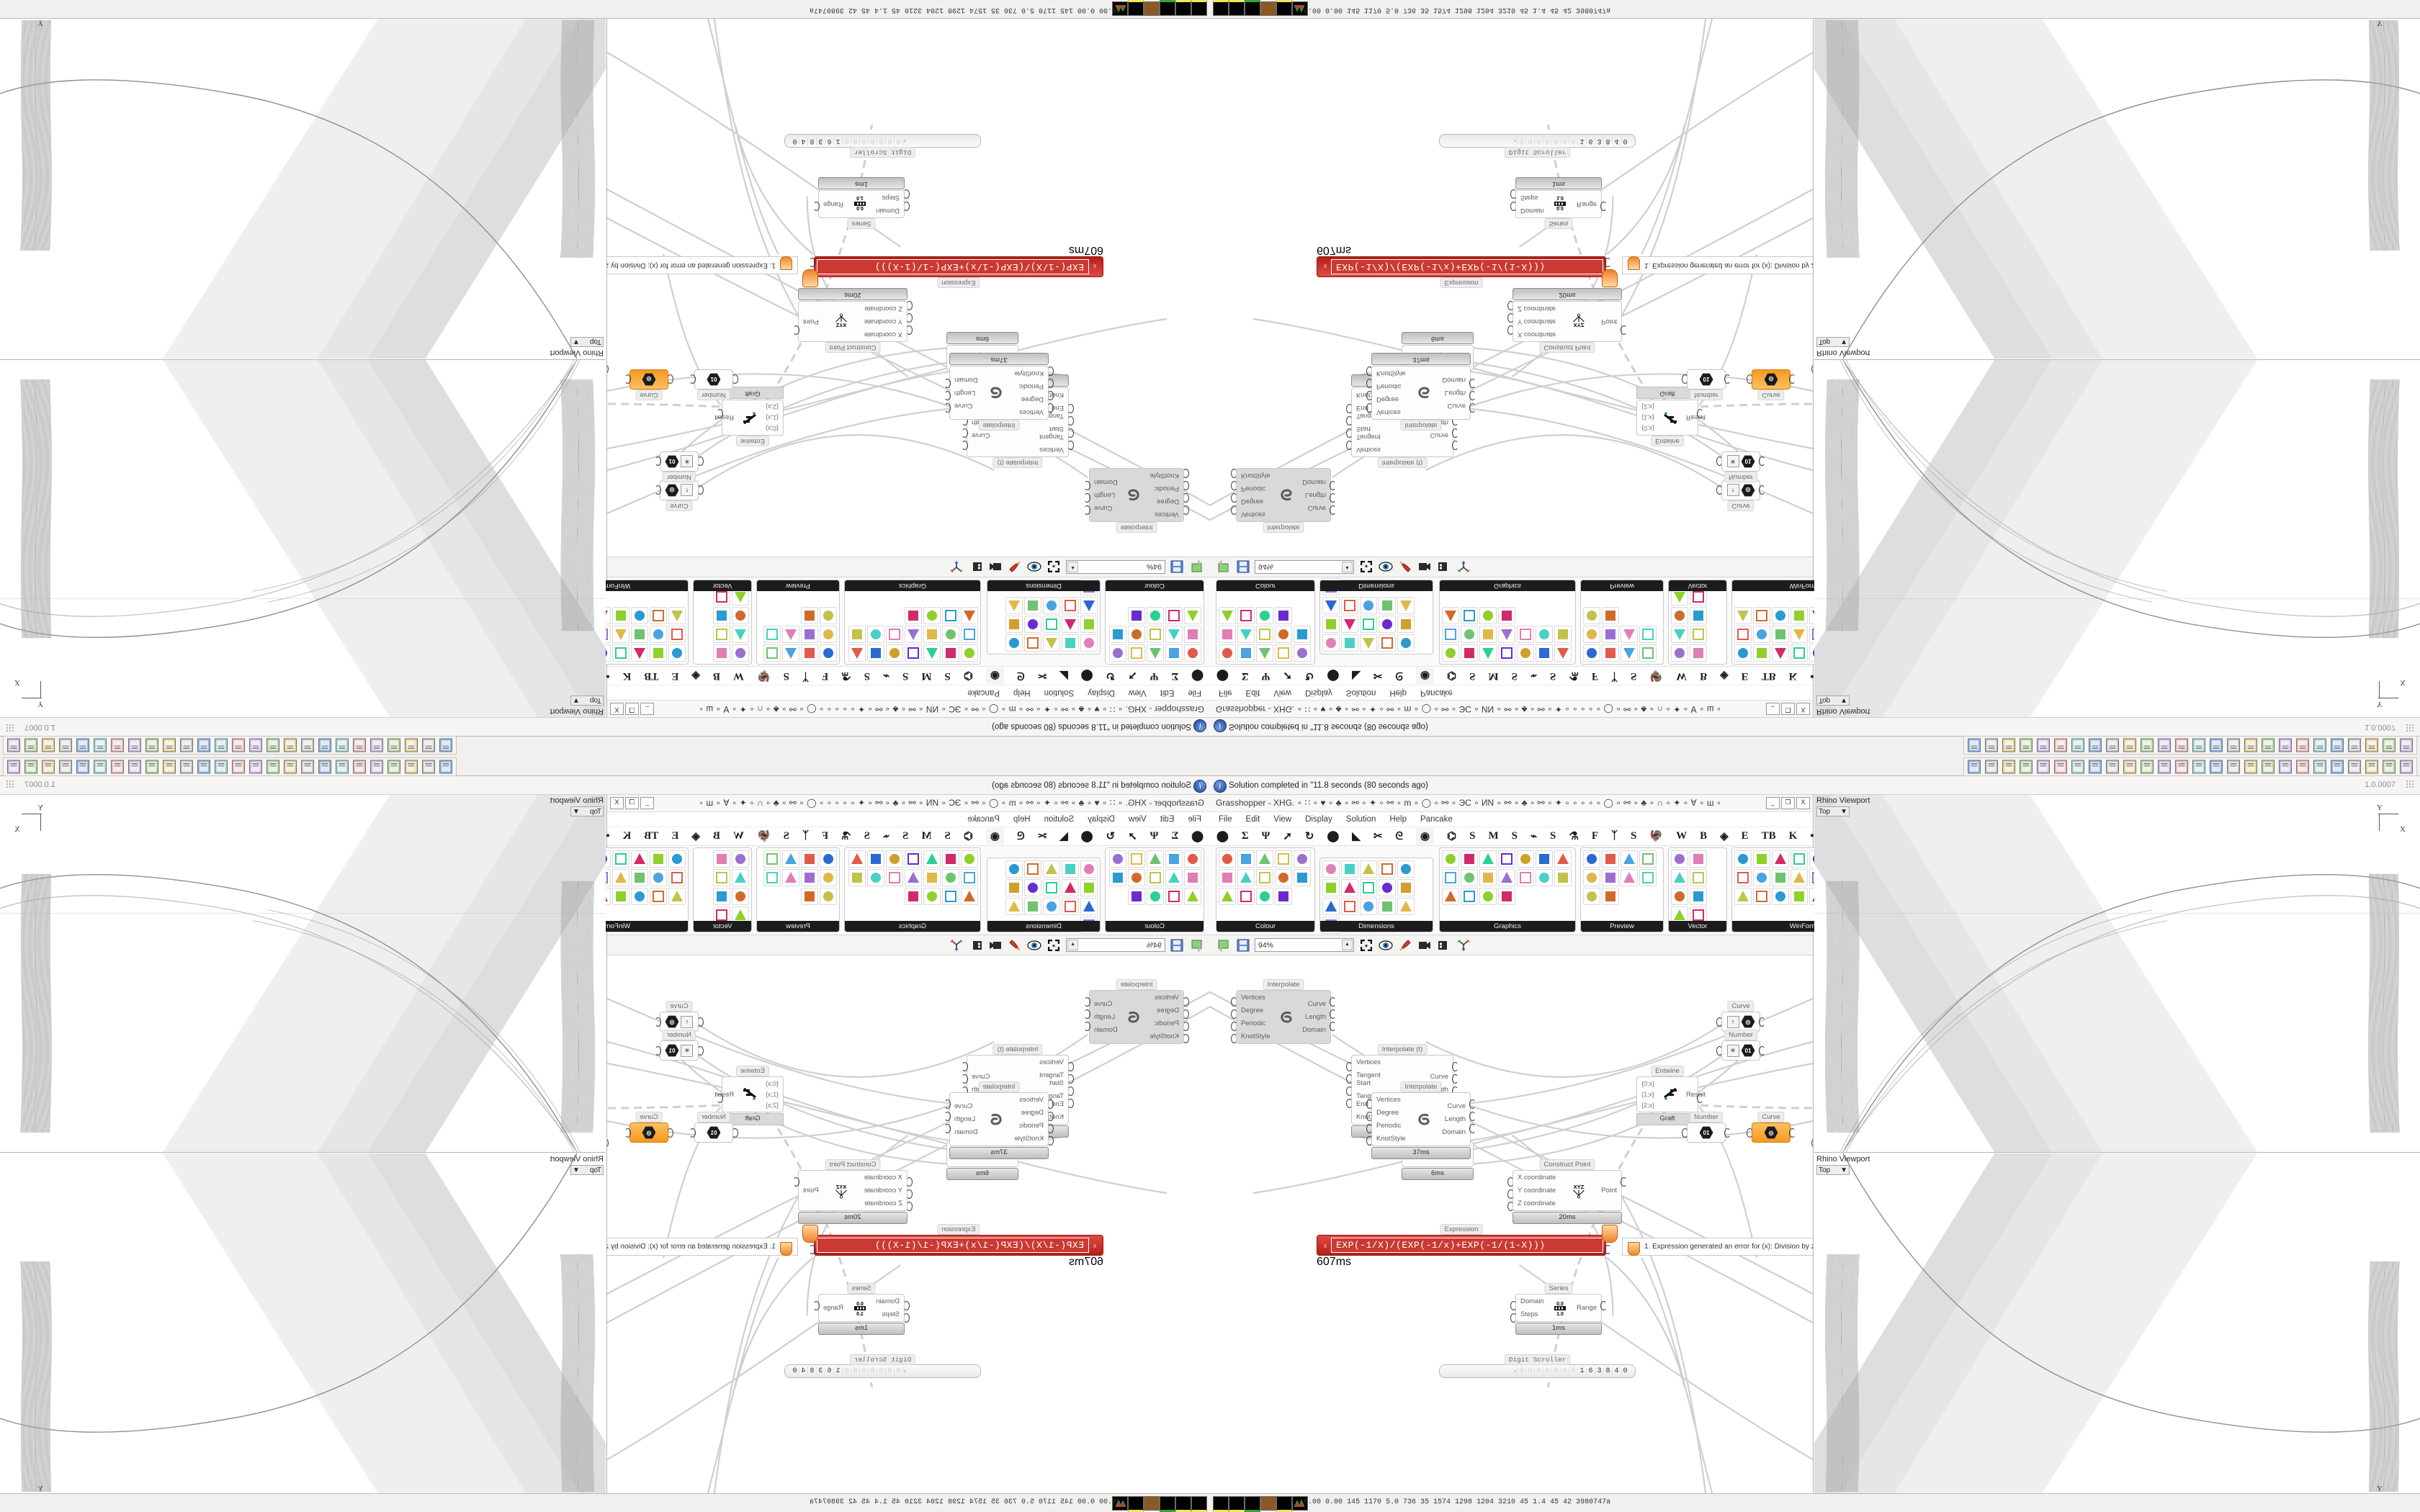  Describe the element at coordinates (1515, 836) in the screenshot. I see `tab-13: S` at that location.